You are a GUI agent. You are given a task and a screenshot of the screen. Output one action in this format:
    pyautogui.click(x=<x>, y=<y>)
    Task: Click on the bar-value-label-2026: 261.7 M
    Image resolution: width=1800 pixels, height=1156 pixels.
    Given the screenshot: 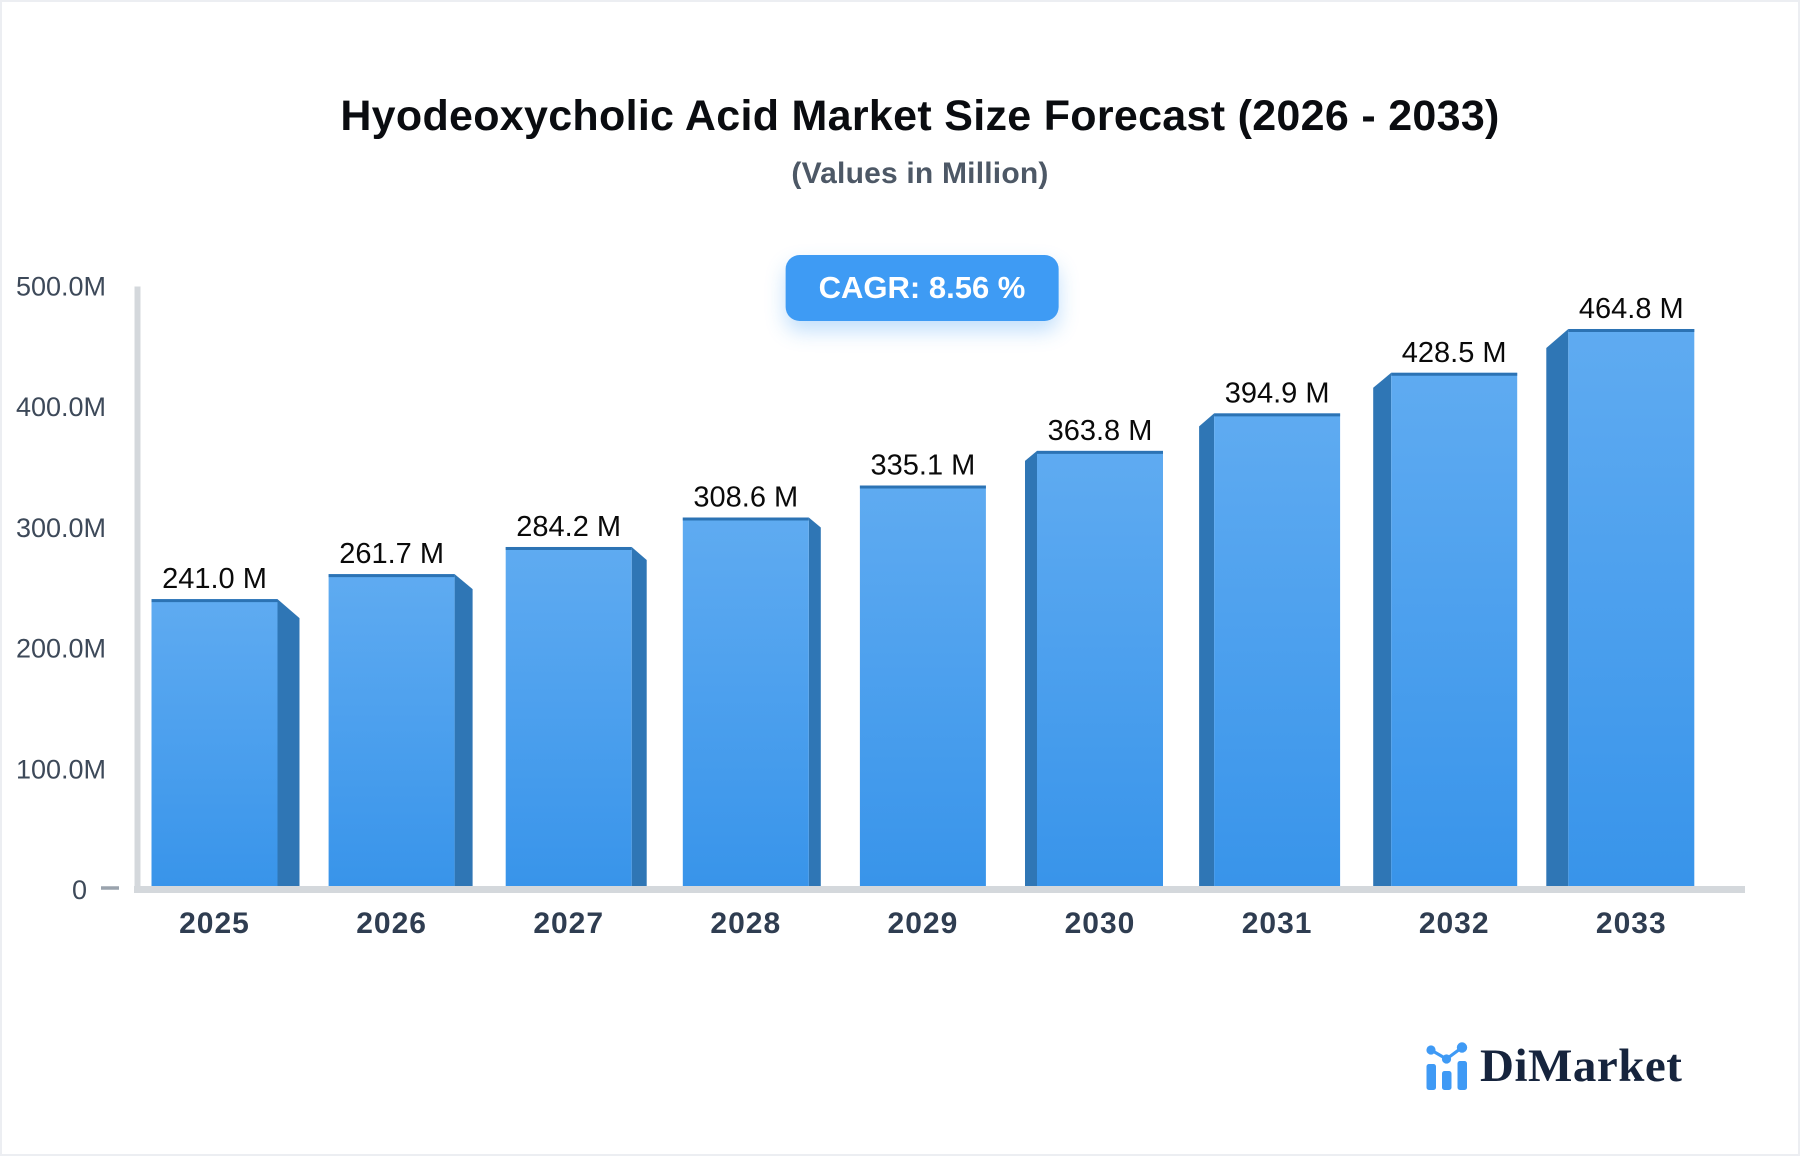 What is the action you would take?
    pyautogui.click(x=391, y=554)
    